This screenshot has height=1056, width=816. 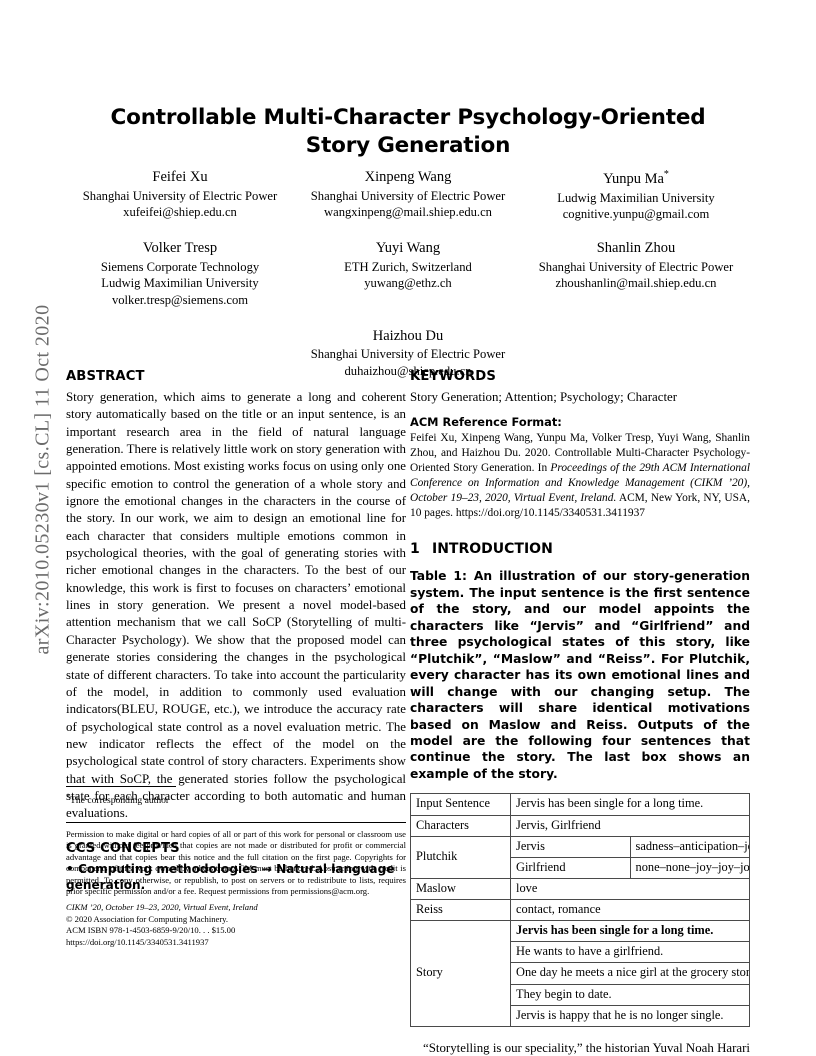 I want to click on author-email: cognitive.yunpu@gmail.com, so click(x=636, y=214).